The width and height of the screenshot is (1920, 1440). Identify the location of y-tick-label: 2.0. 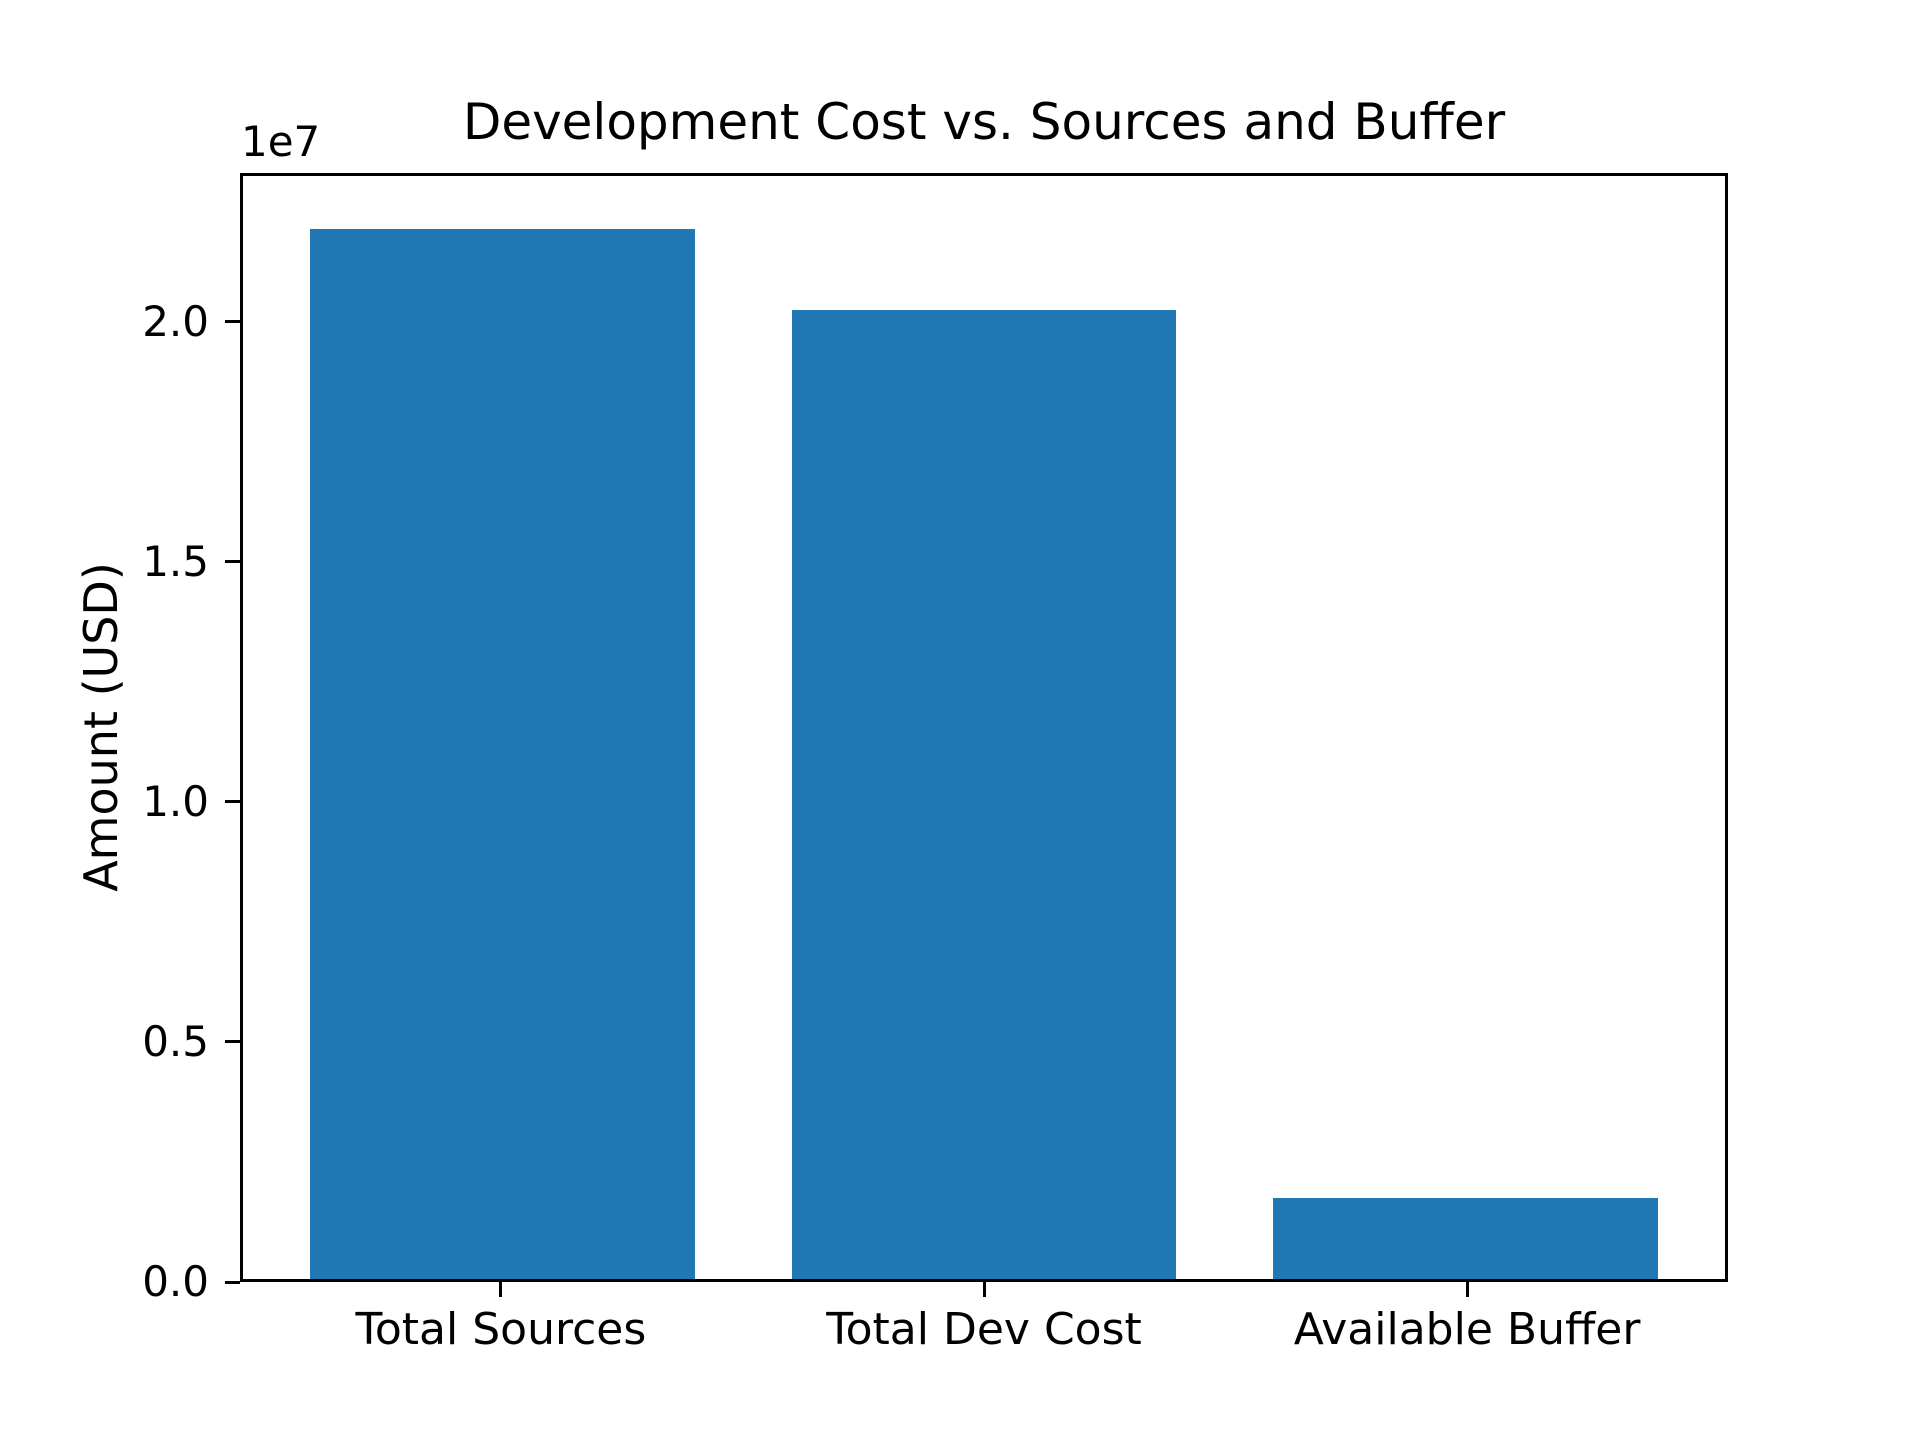
(175, 321).